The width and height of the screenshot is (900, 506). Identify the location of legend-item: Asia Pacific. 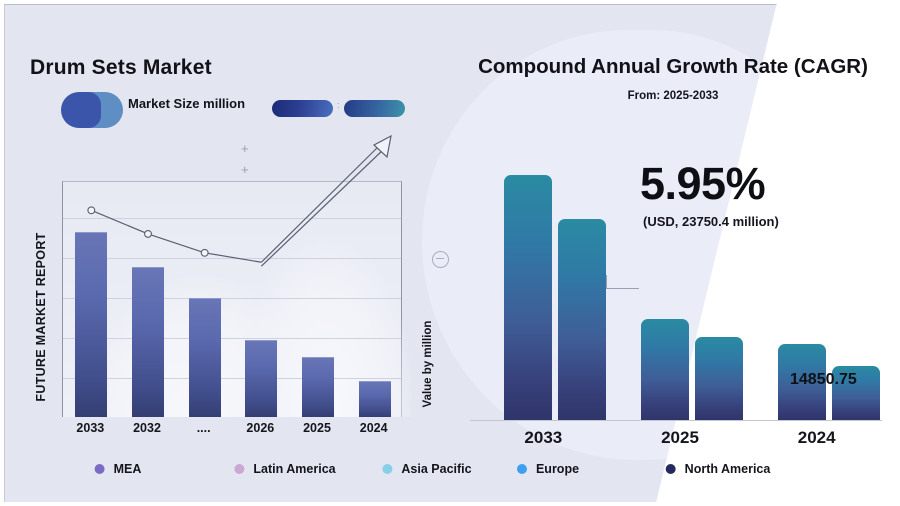
(427, 469).